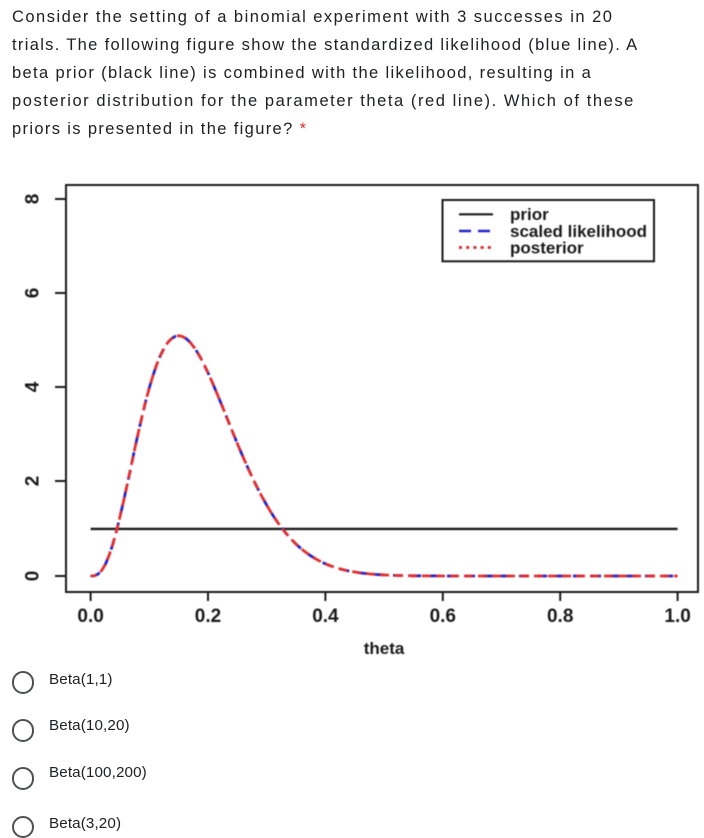 The image size is (704, 838). Describe the element at coordinates (677, 616) in the screenshot. I see `svg-text: 1.0` at that location.